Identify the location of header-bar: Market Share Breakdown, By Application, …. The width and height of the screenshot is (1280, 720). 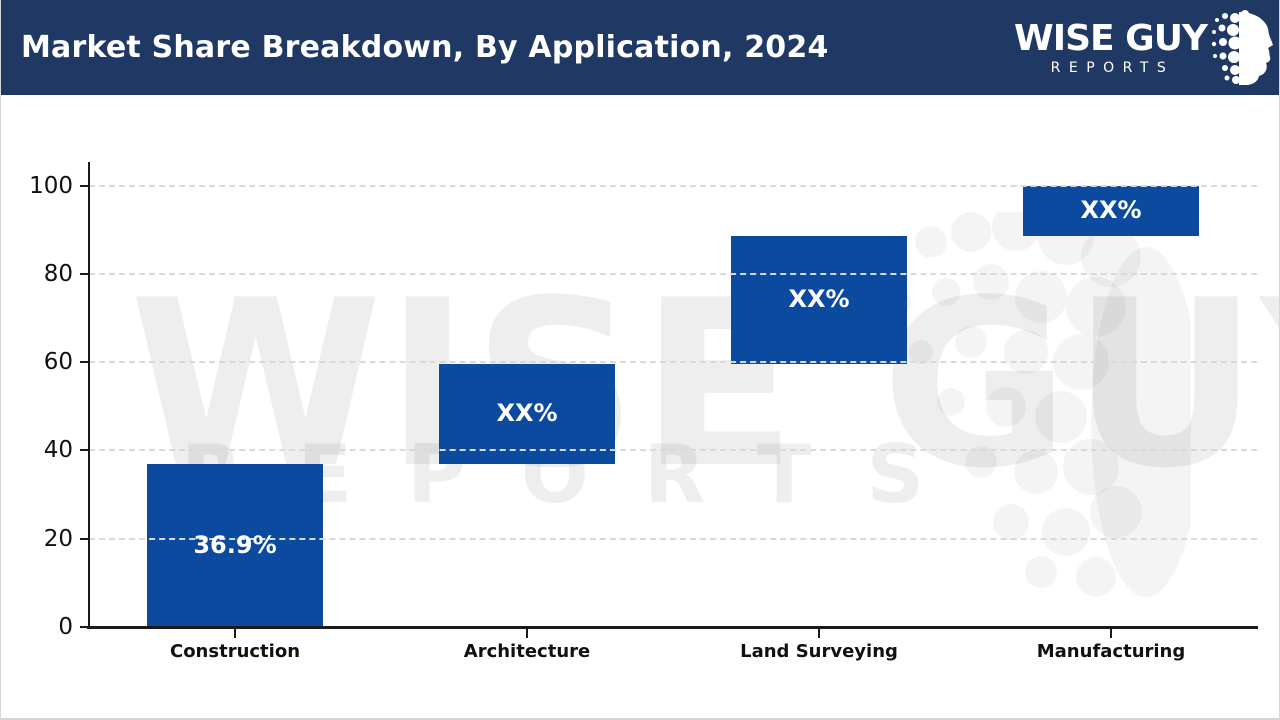
(640, 47).